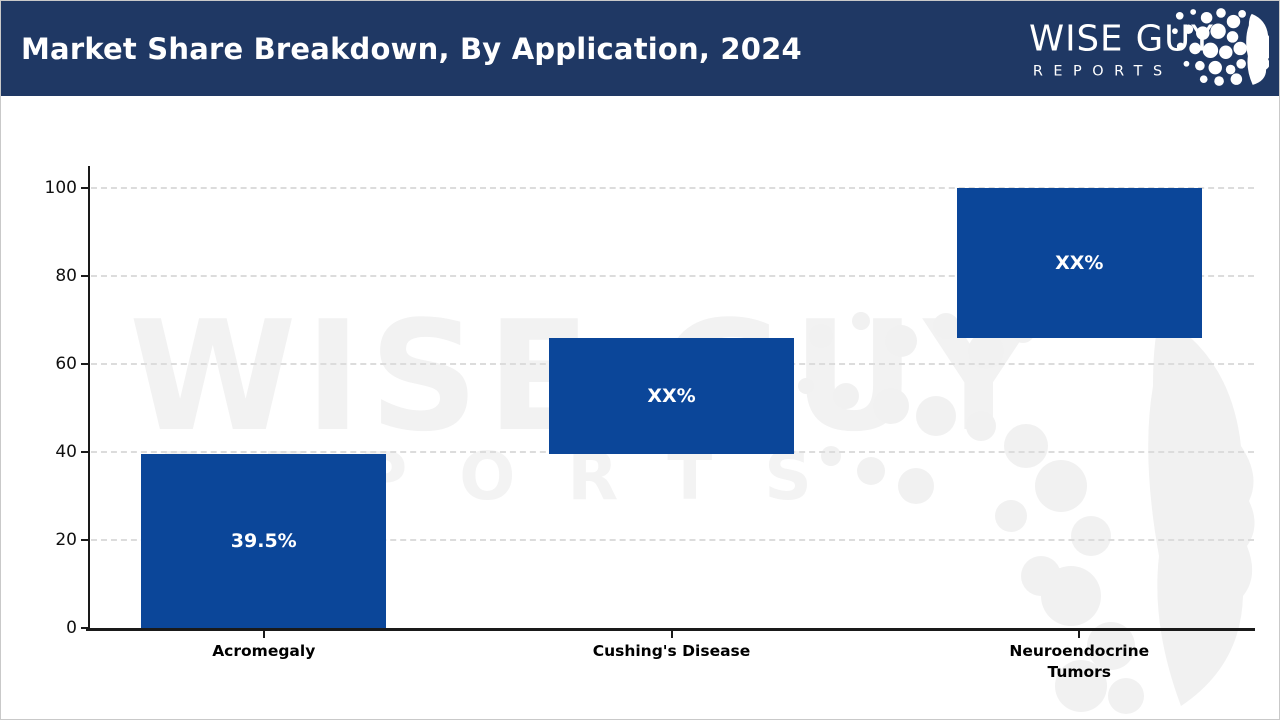 The height and width of the screenshot is (720, 1280). Describe the element at coordinates (1103, 71) in the screenshot. I see `logo-subtext: REPORTS` at that location.